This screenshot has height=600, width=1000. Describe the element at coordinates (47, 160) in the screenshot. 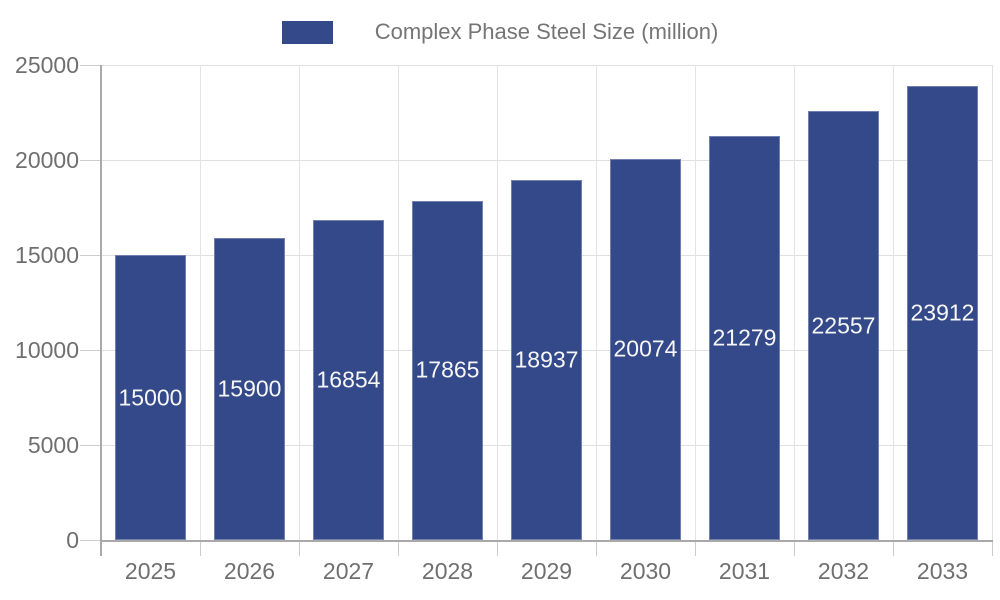

I see `y-tick-label: 20000` at that location.